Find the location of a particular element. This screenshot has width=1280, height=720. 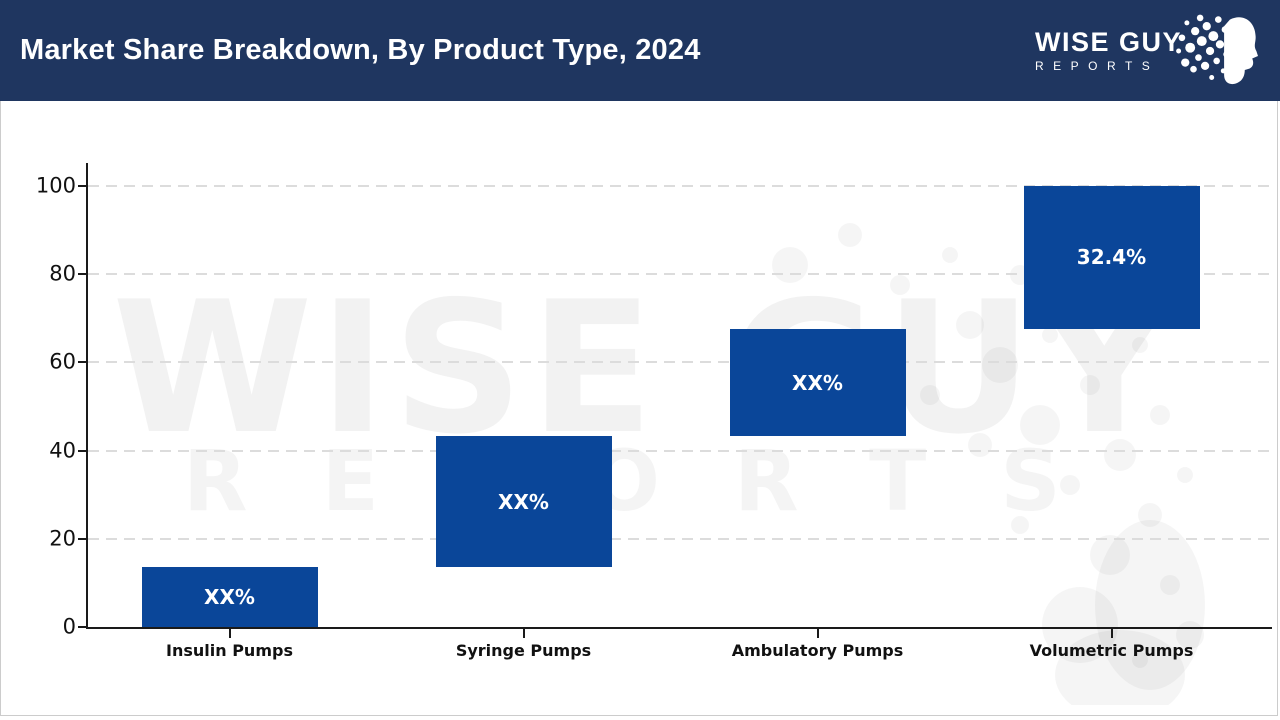

watermark-subtext: REPORTS is located at coordinates (659, 481).